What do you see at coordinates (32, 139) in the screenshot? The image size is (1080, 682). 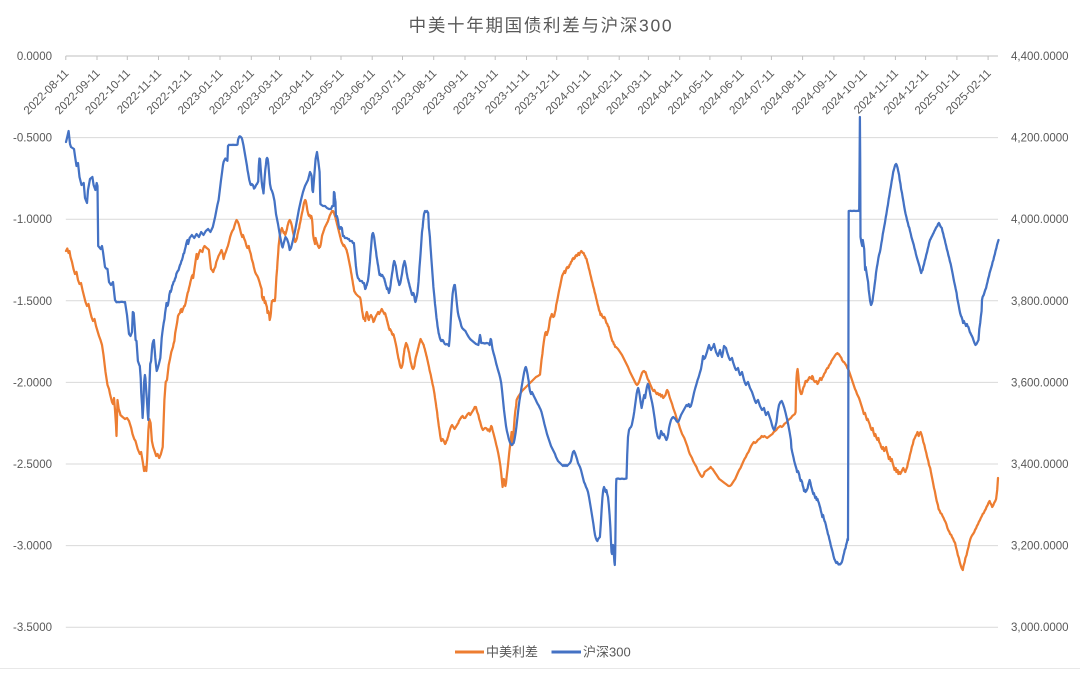 I see `svg-text: -0.5000` at bounding box center [32, 139].